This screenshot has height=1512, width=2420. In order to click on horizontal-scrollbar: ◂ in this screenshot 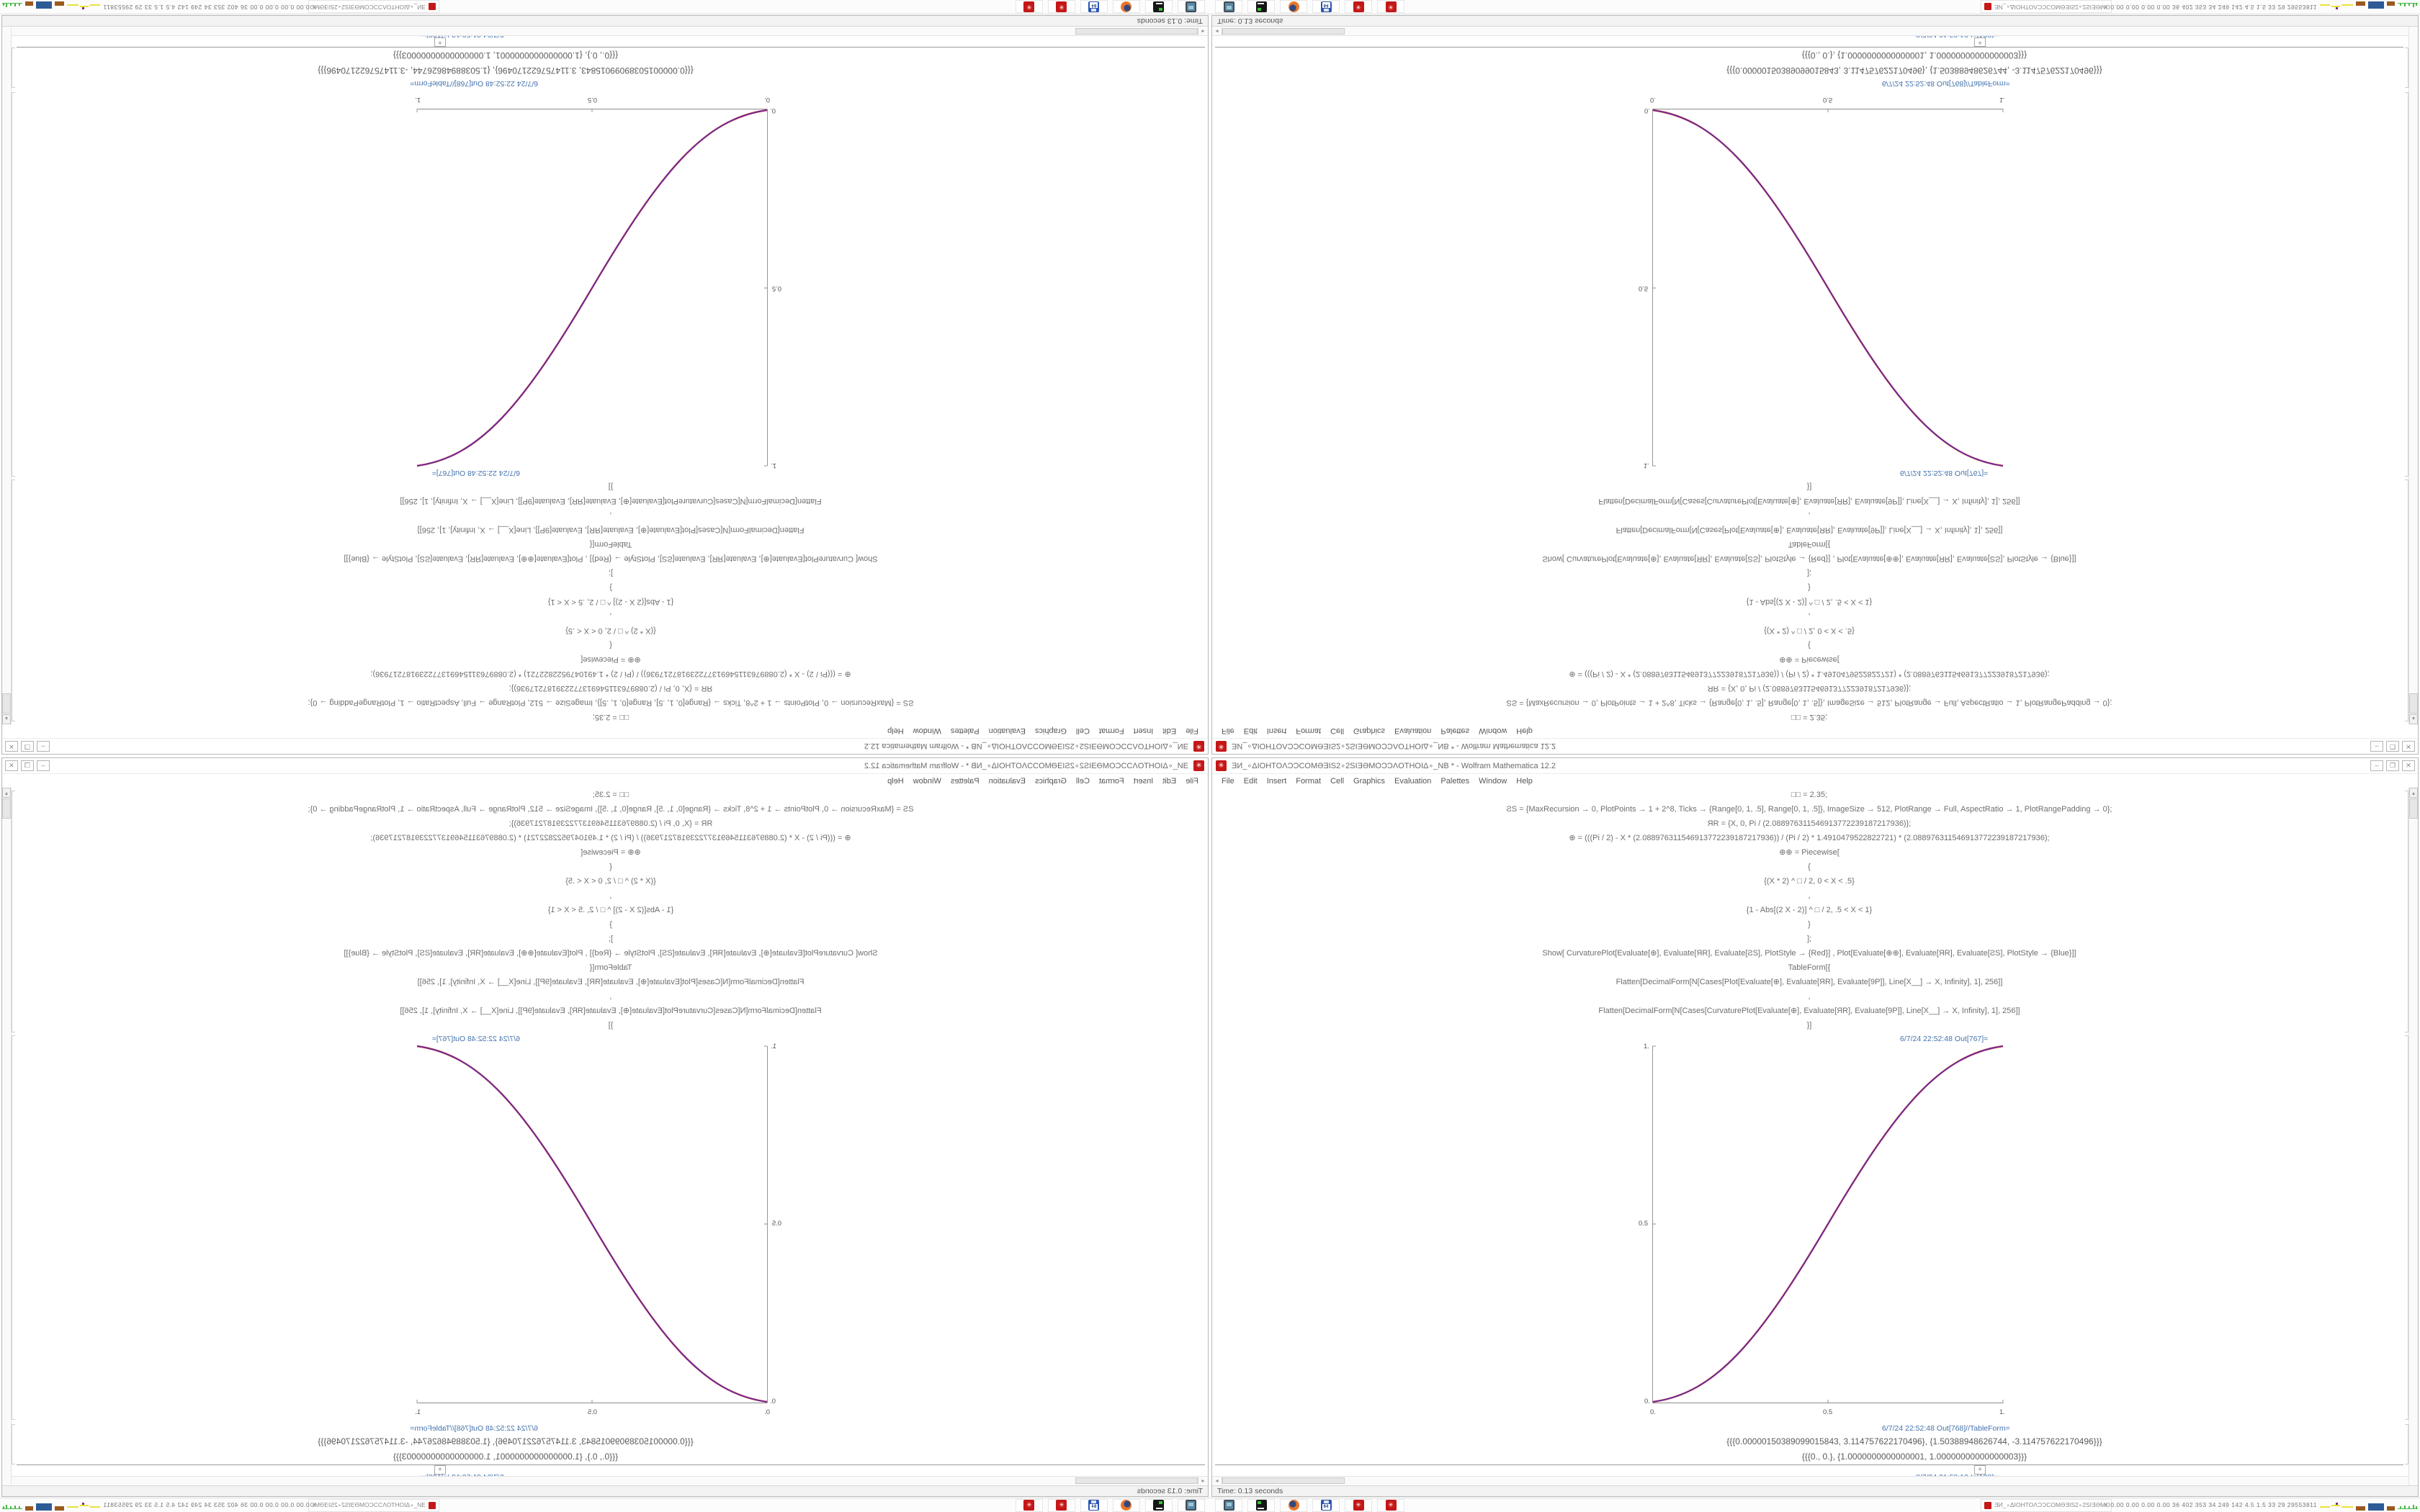, I will do `click(1810, 31)`.